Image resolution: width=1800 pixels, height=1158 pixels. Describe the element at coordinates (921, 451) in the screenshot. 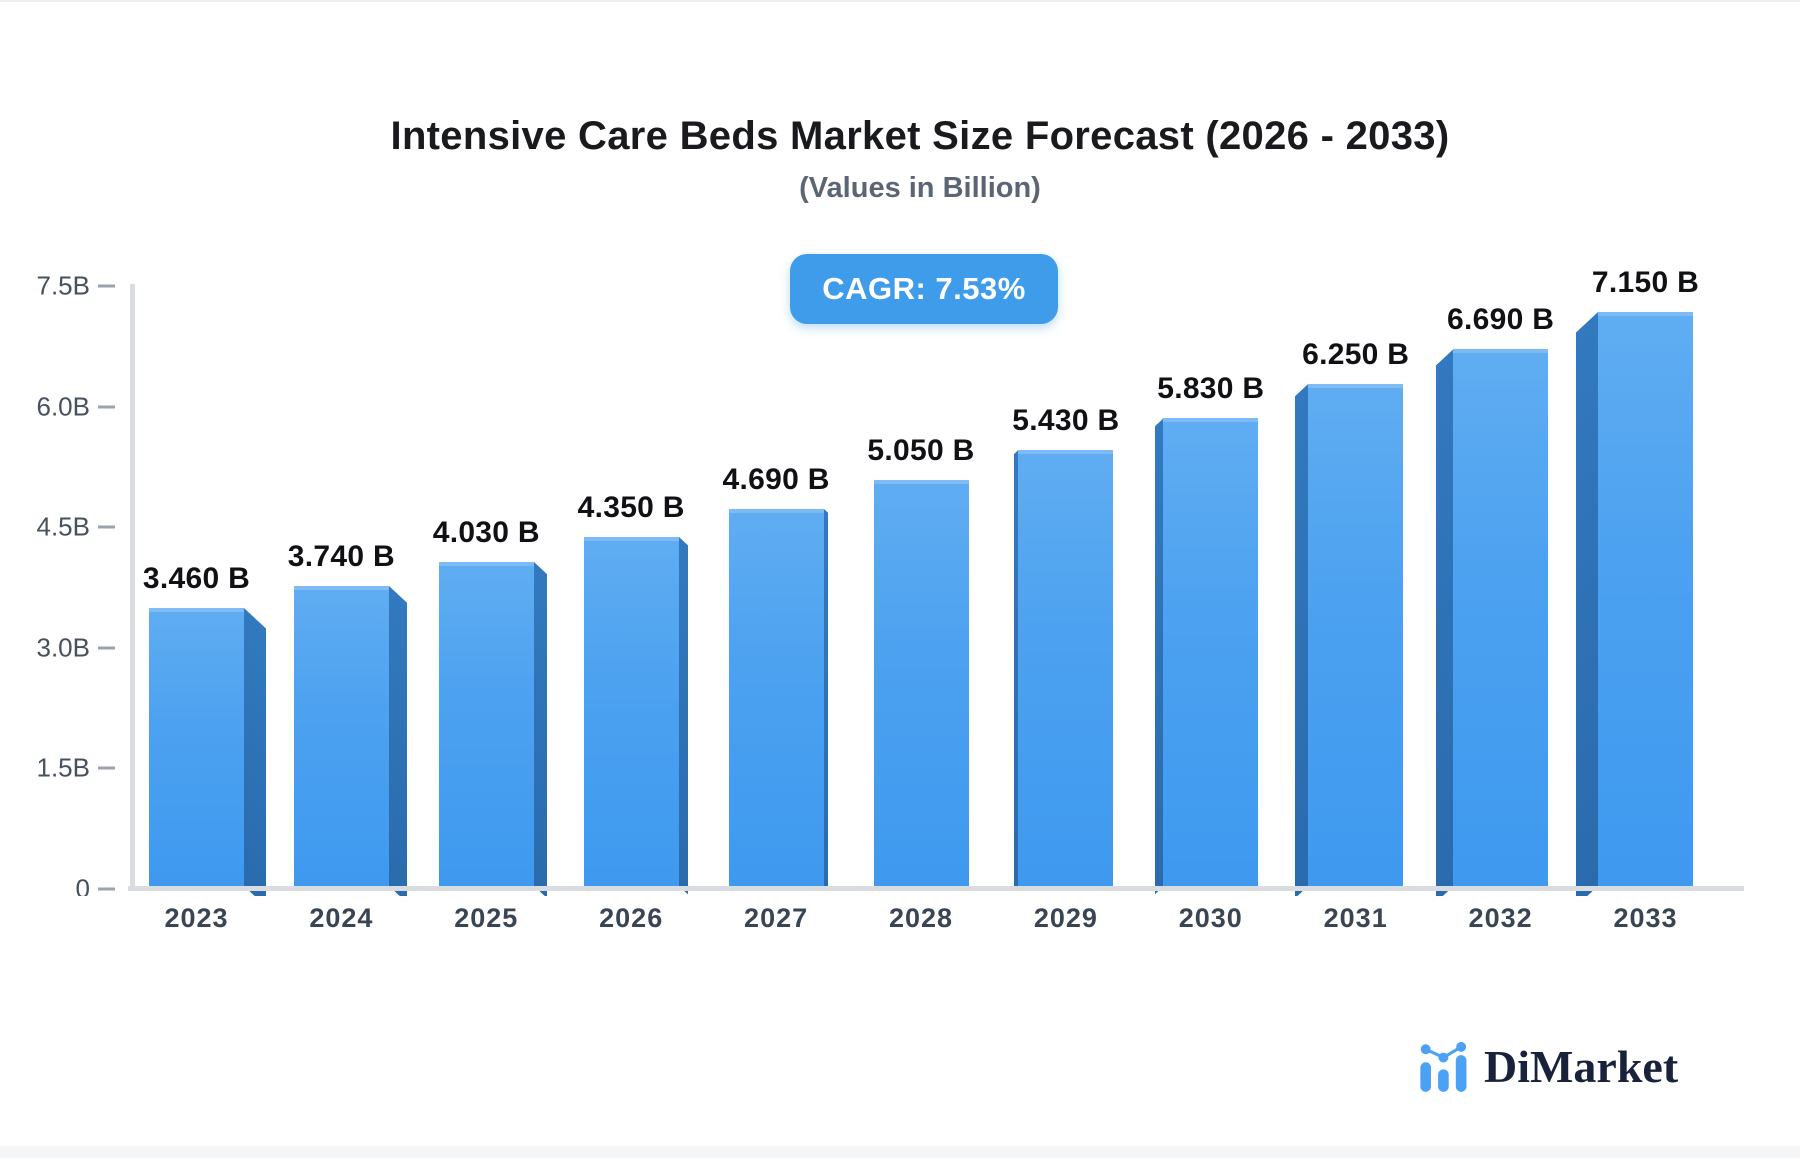

I see `bar-value-label: 5.050 B` at that location.